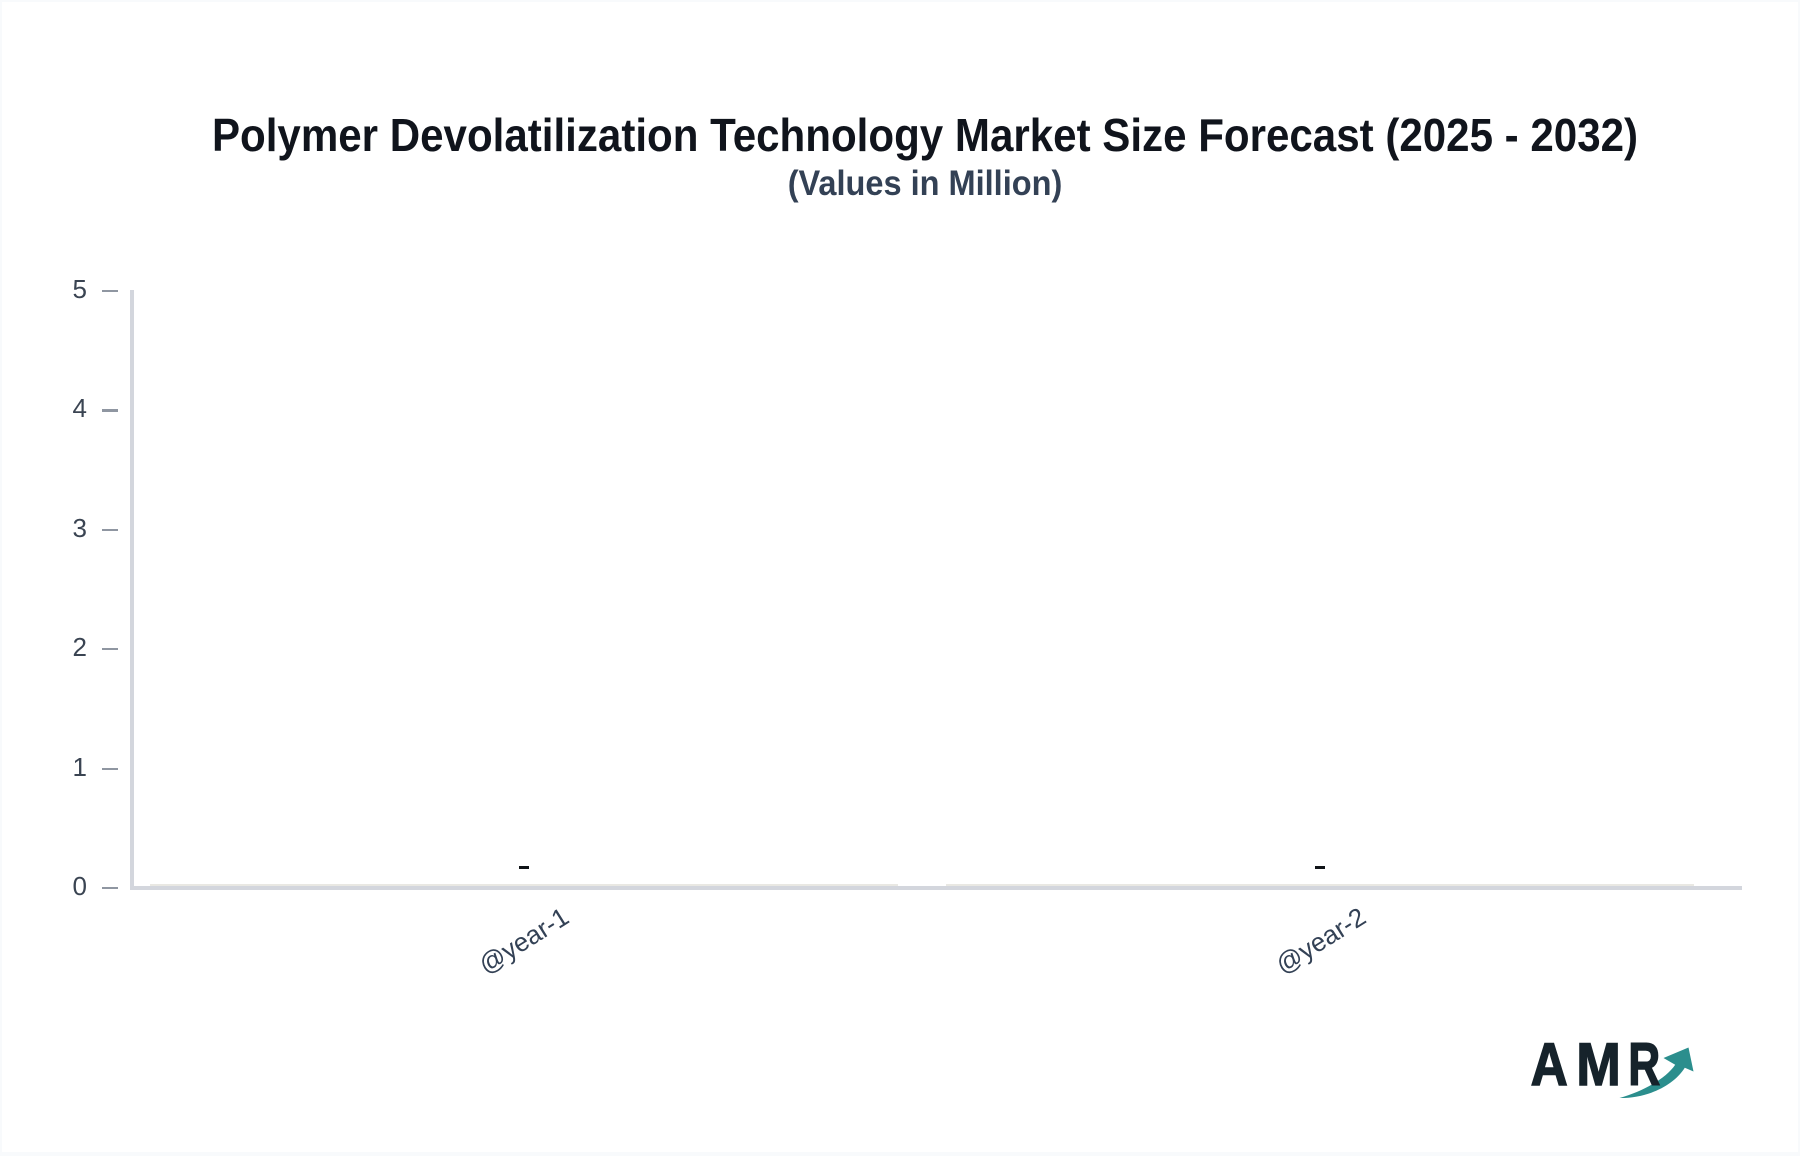 Image resolution: width=1800 pixels, height=1156 pixels. I want to click on svg-text: R, so click(1644, 1064).